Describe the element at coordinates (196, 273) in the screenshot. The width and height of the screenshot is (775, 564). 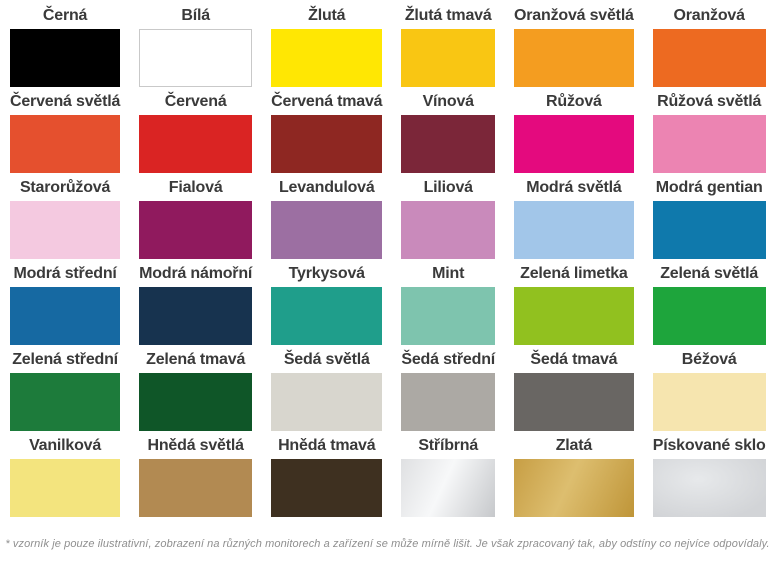
I see `swatch-label: Modrá námořní` at that location.